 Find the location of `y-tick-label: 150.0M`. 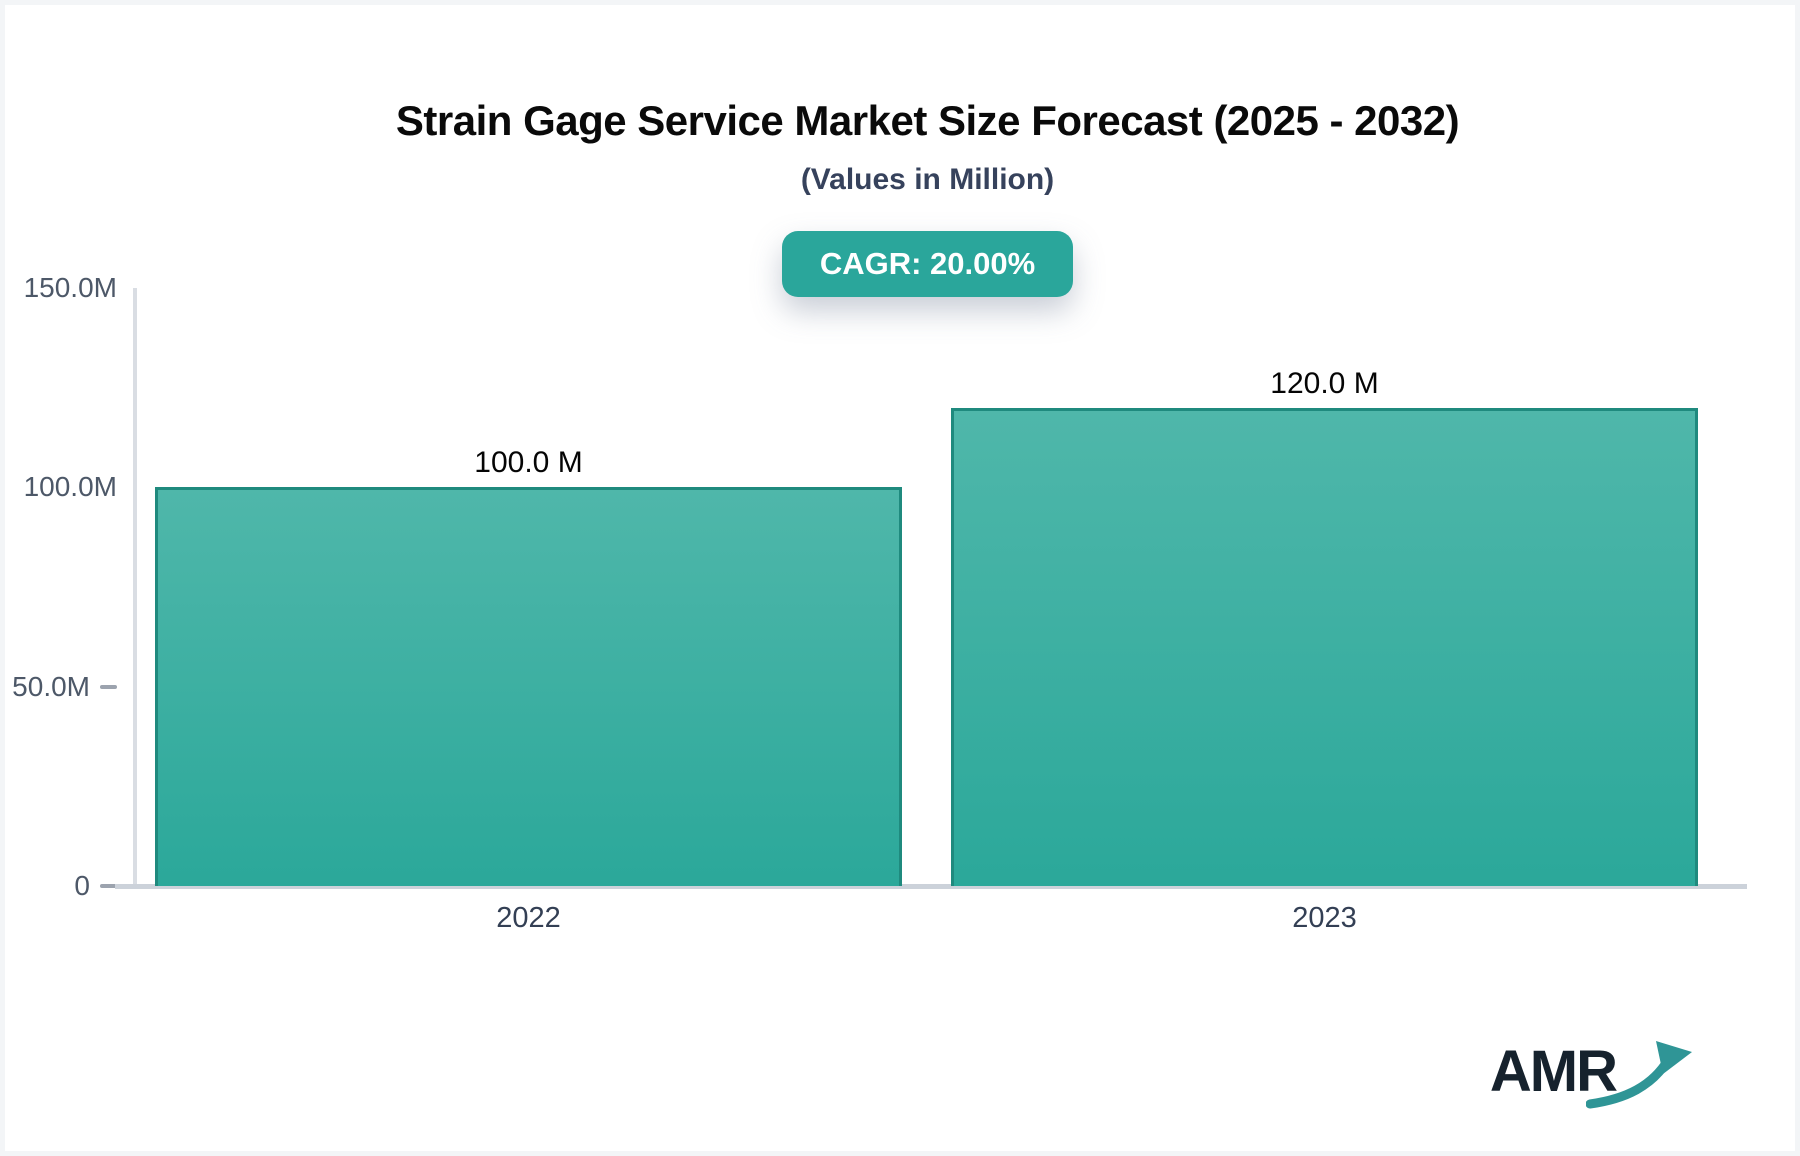

y-tick-label: 150.0M is located at coordinates (70, 287).